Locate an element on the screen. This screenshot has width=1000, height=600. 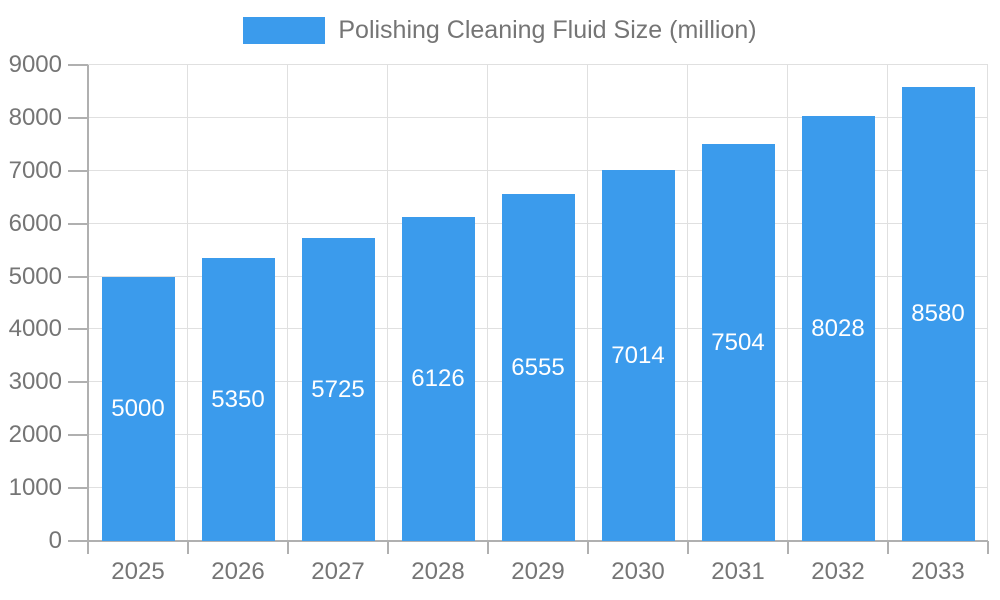
x-tick-label: 2029 is located at coordinates (538, 571).